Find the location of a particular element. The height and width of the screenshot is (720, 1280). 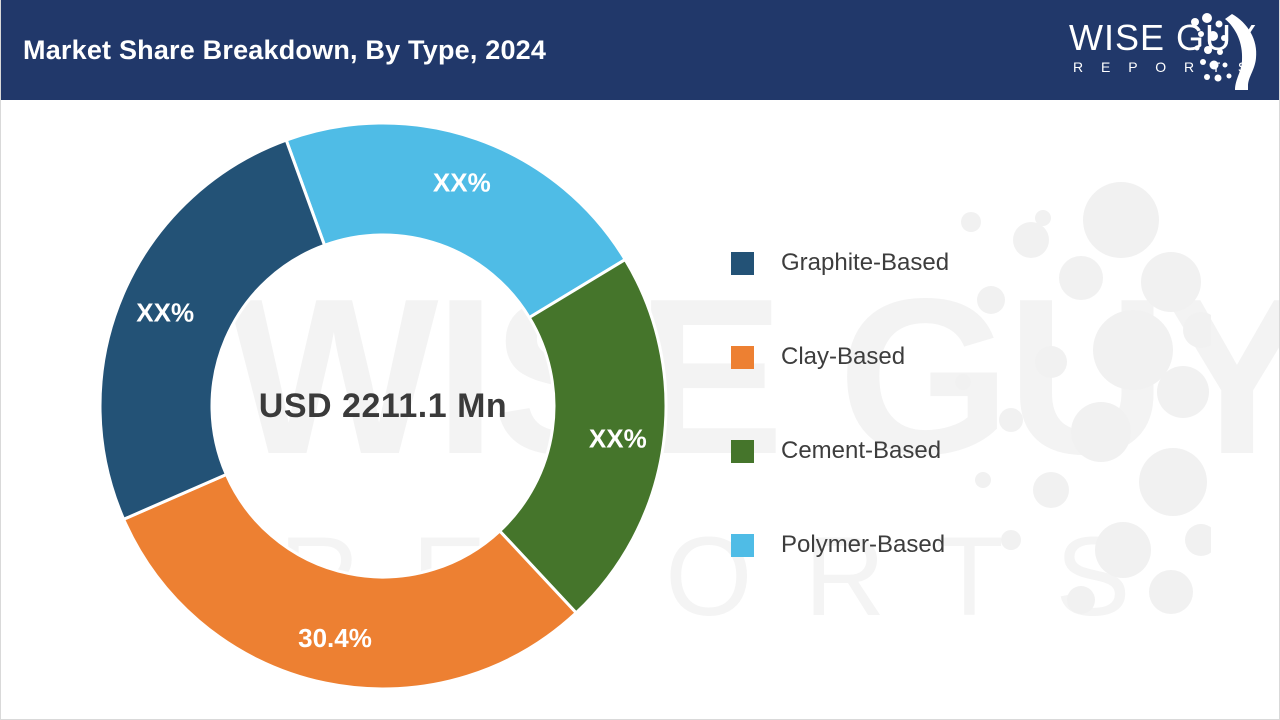

legend-label: Cement-Based is located at coordinates (861, 450).